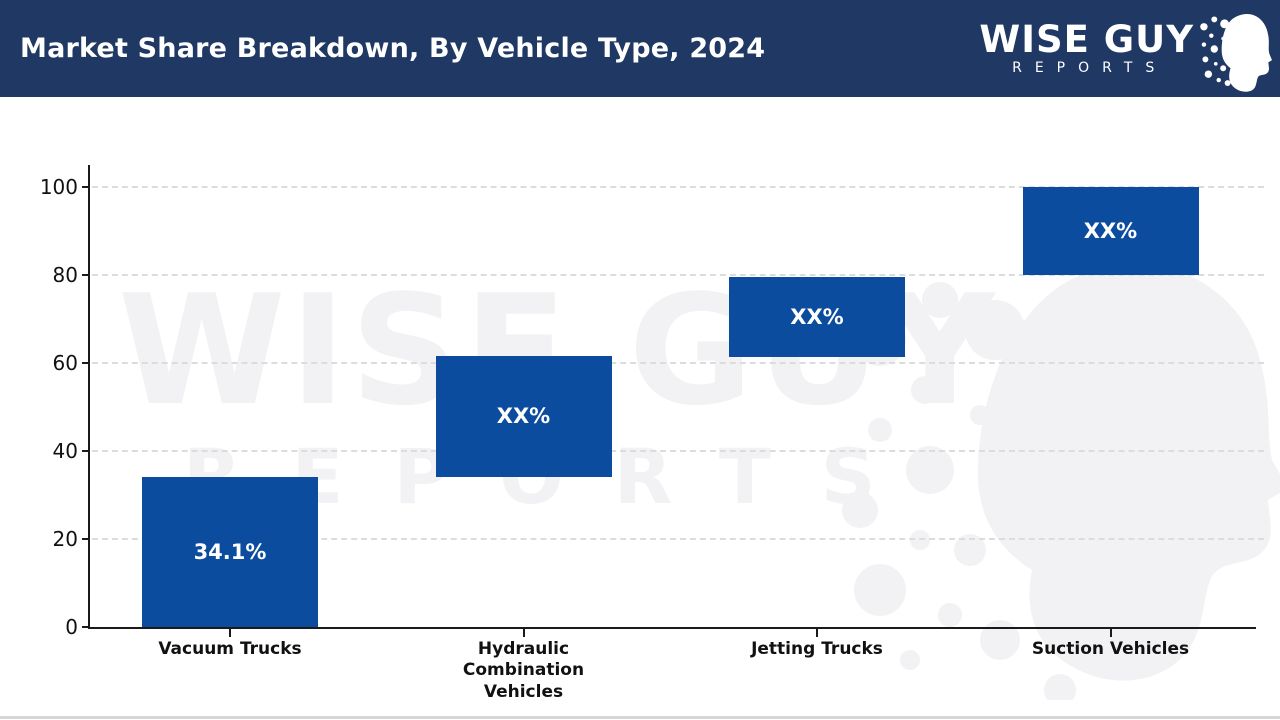  I want to click on brand-name: WISE GUY, so click(1086, 39).